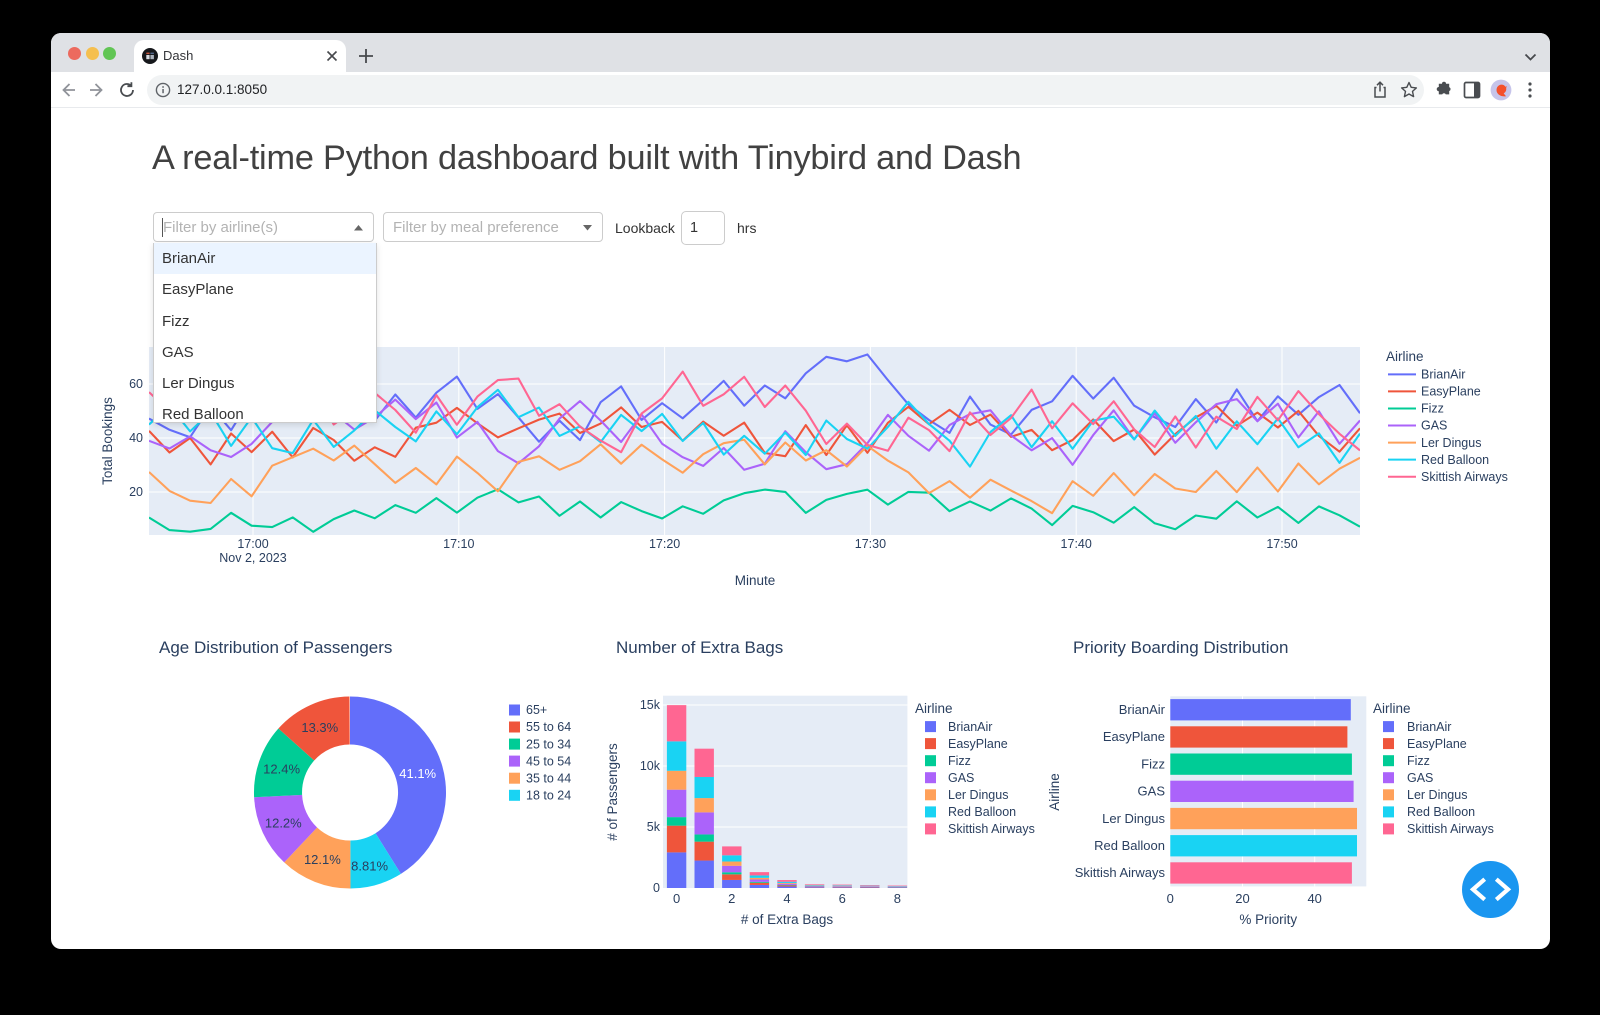  Describe the element at coordinates (1076, 544) in the screenshot. I see `svg-text: 17:40` at that location.